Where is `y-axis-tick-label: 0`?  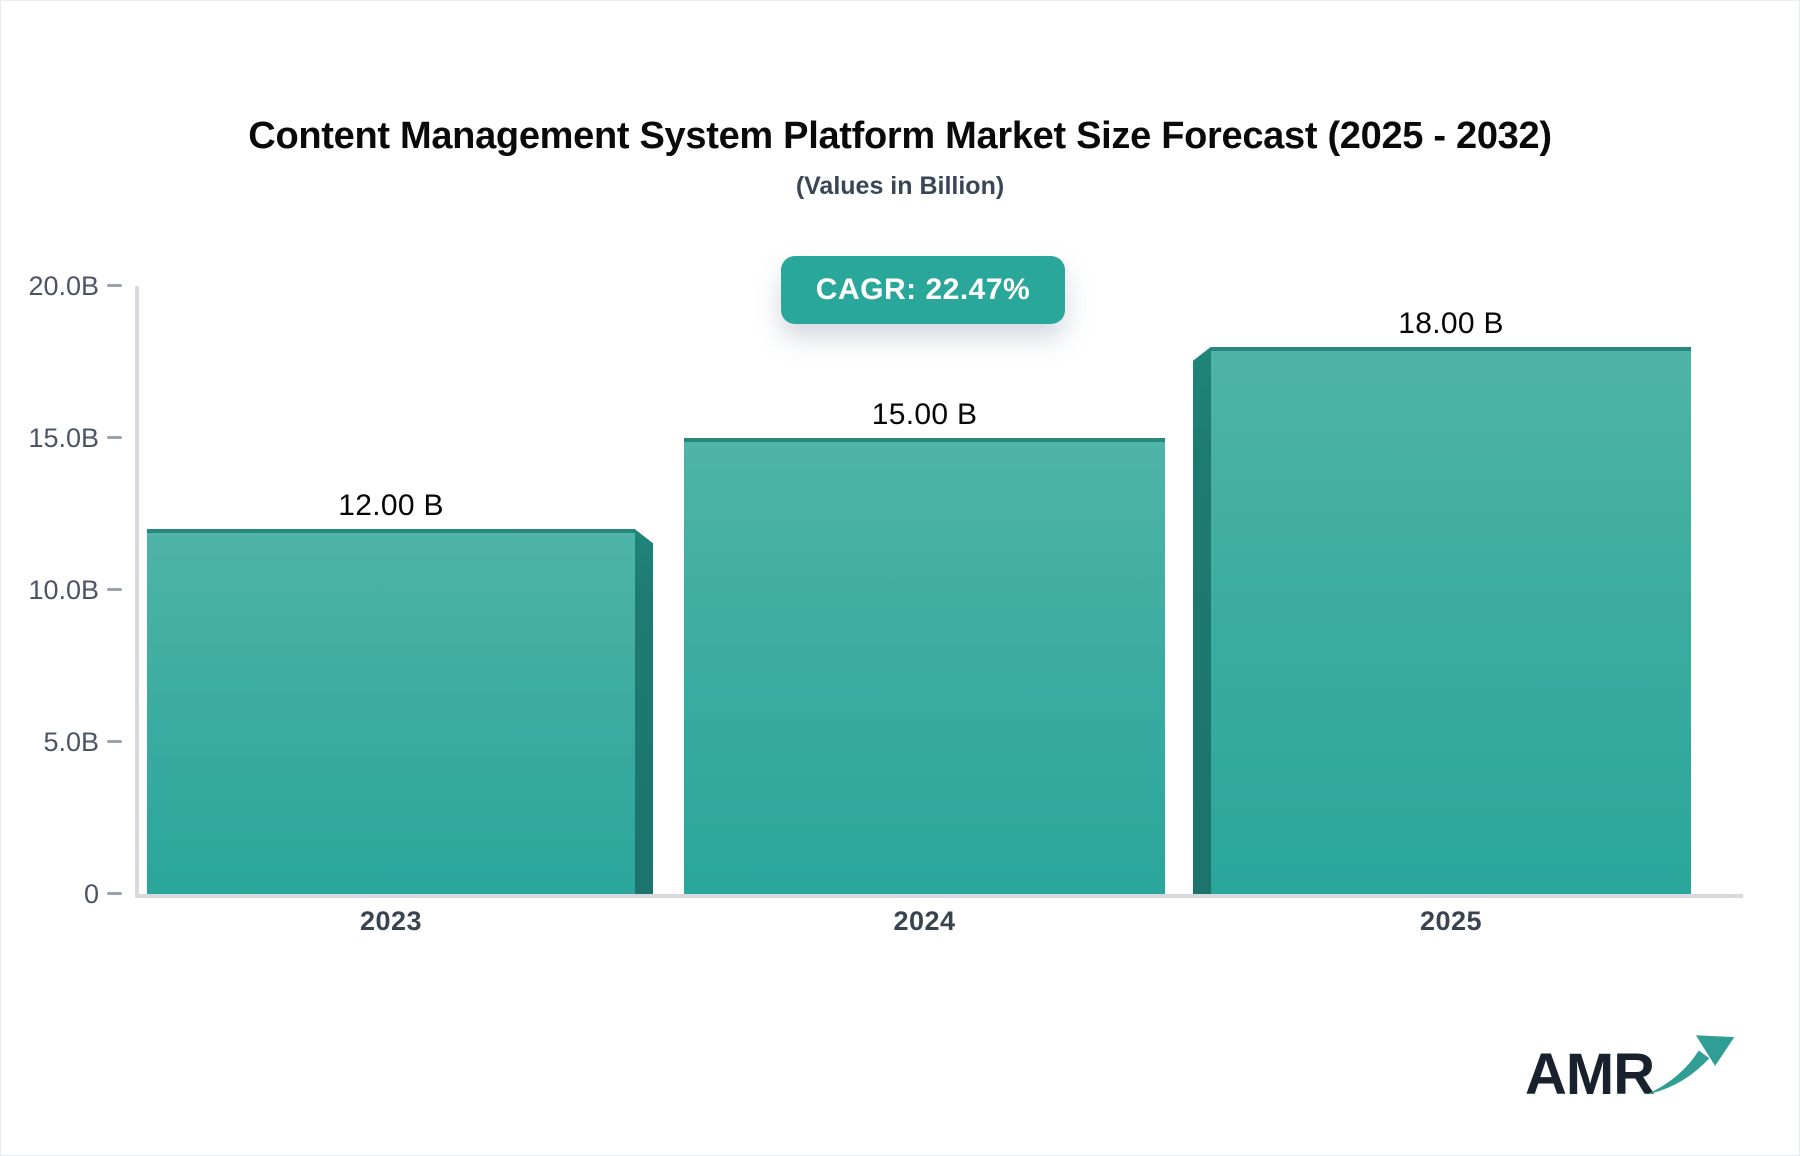
y-axis-tick-label: 0 is located at coordinates (91, 894).